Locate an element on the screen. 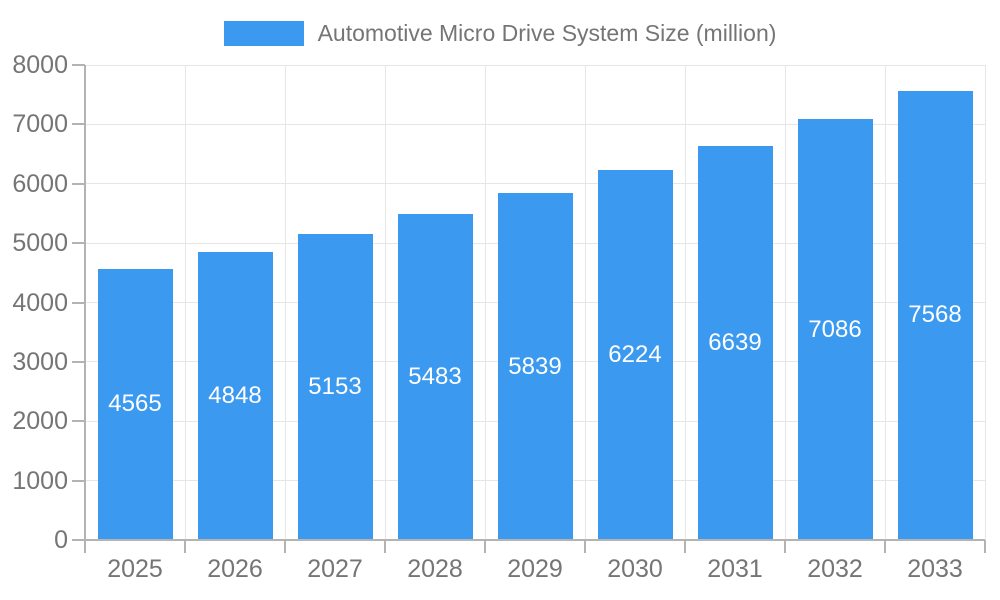  legend-swatch is located at coordinates (263, 33).